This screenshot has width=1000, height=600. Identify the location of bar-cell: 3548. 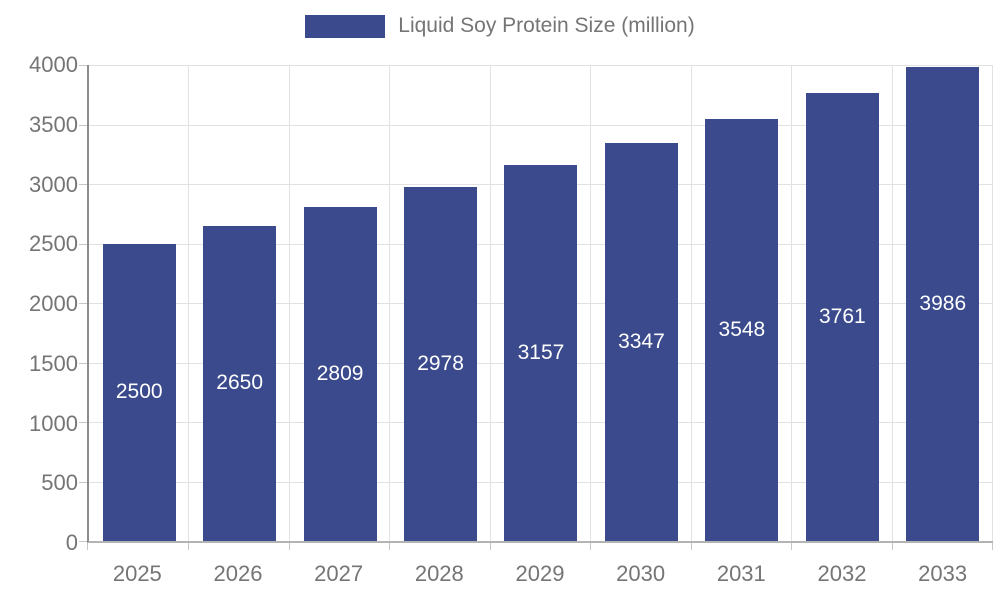
(742, 303).